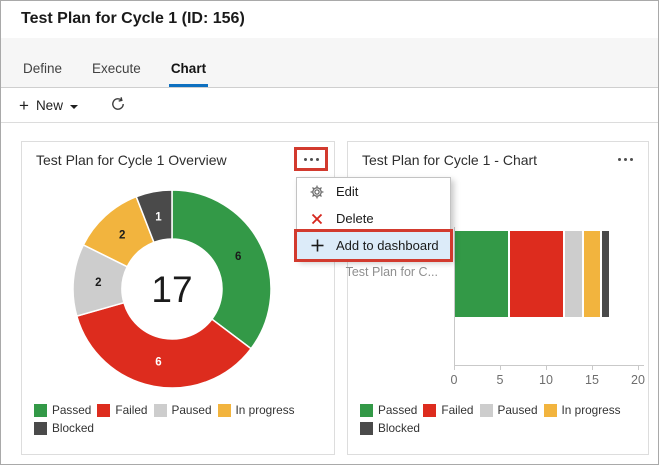  Describe the element at coordinates (450, 160) in the screenshot. I see `card-title: Test Plan for Cycle 1 - Chart` at that location.